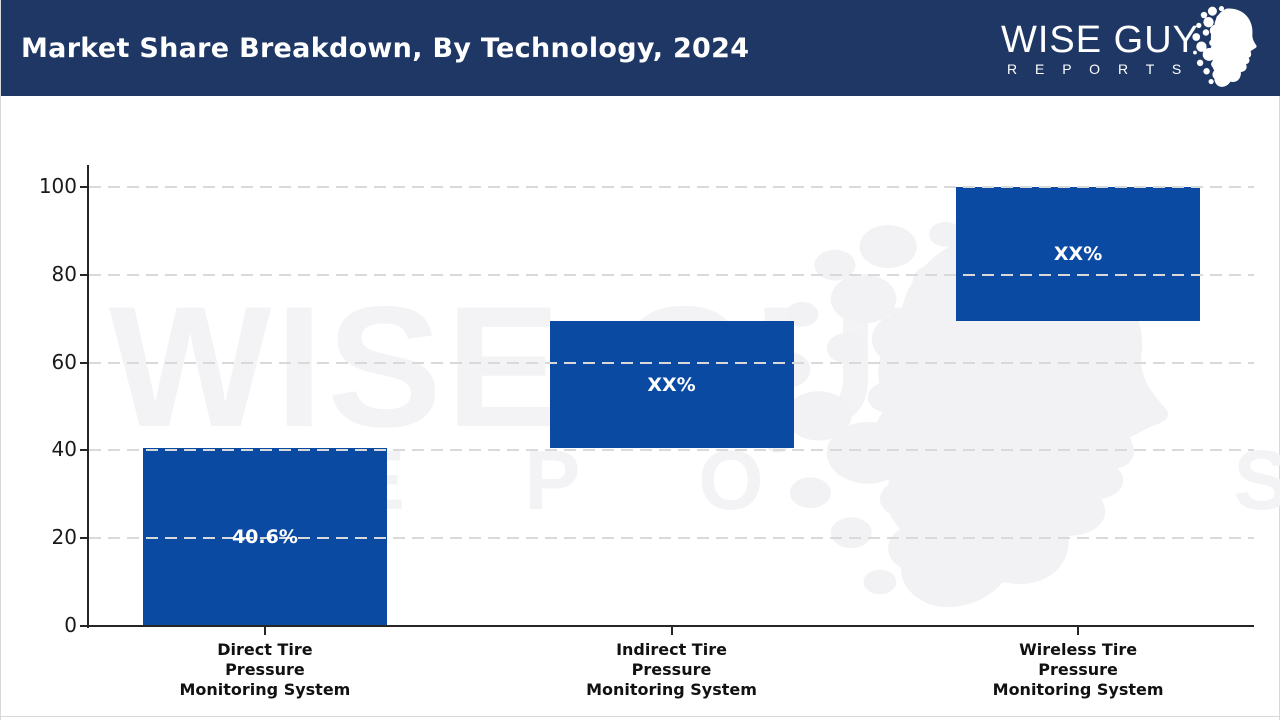  I want to click on x-category-label-3: Wireless Tire Pressure Monitoring System, so click(1078, 670).